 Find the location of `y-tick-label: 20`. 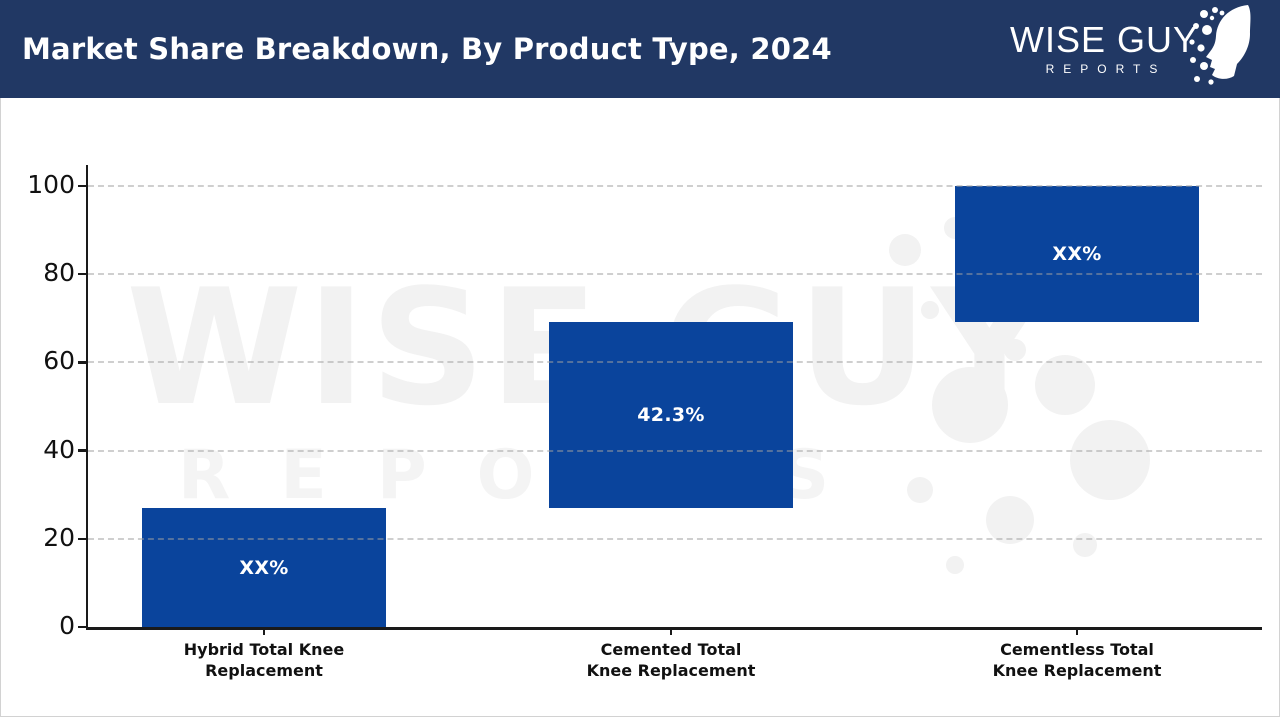

y-tick-label: 20 is located at coordinates (59, 537).